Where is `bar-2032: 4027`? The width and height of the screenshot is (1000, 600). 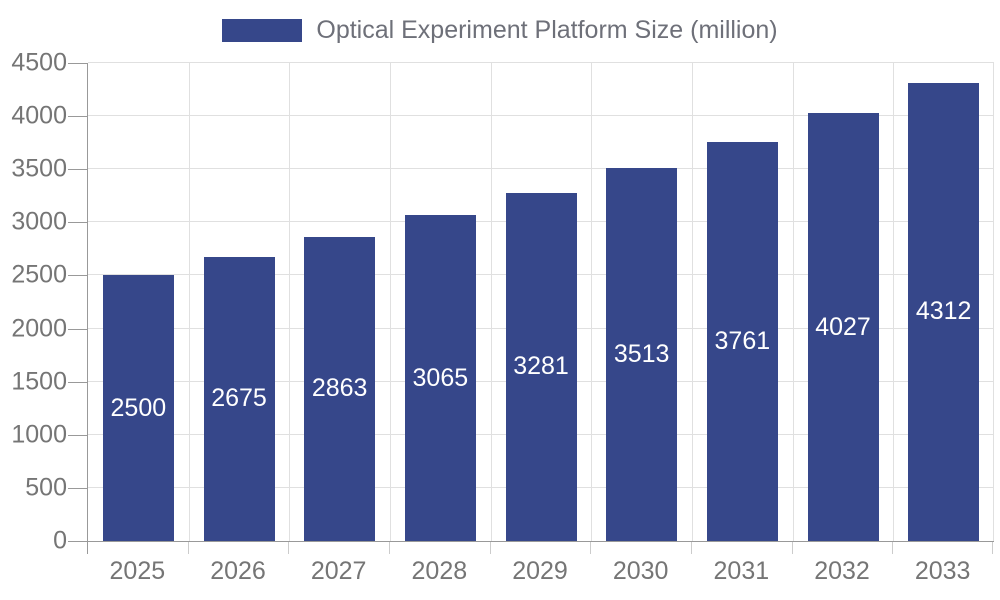 bar-2032: 4027 is located at coordinates (843, 327).